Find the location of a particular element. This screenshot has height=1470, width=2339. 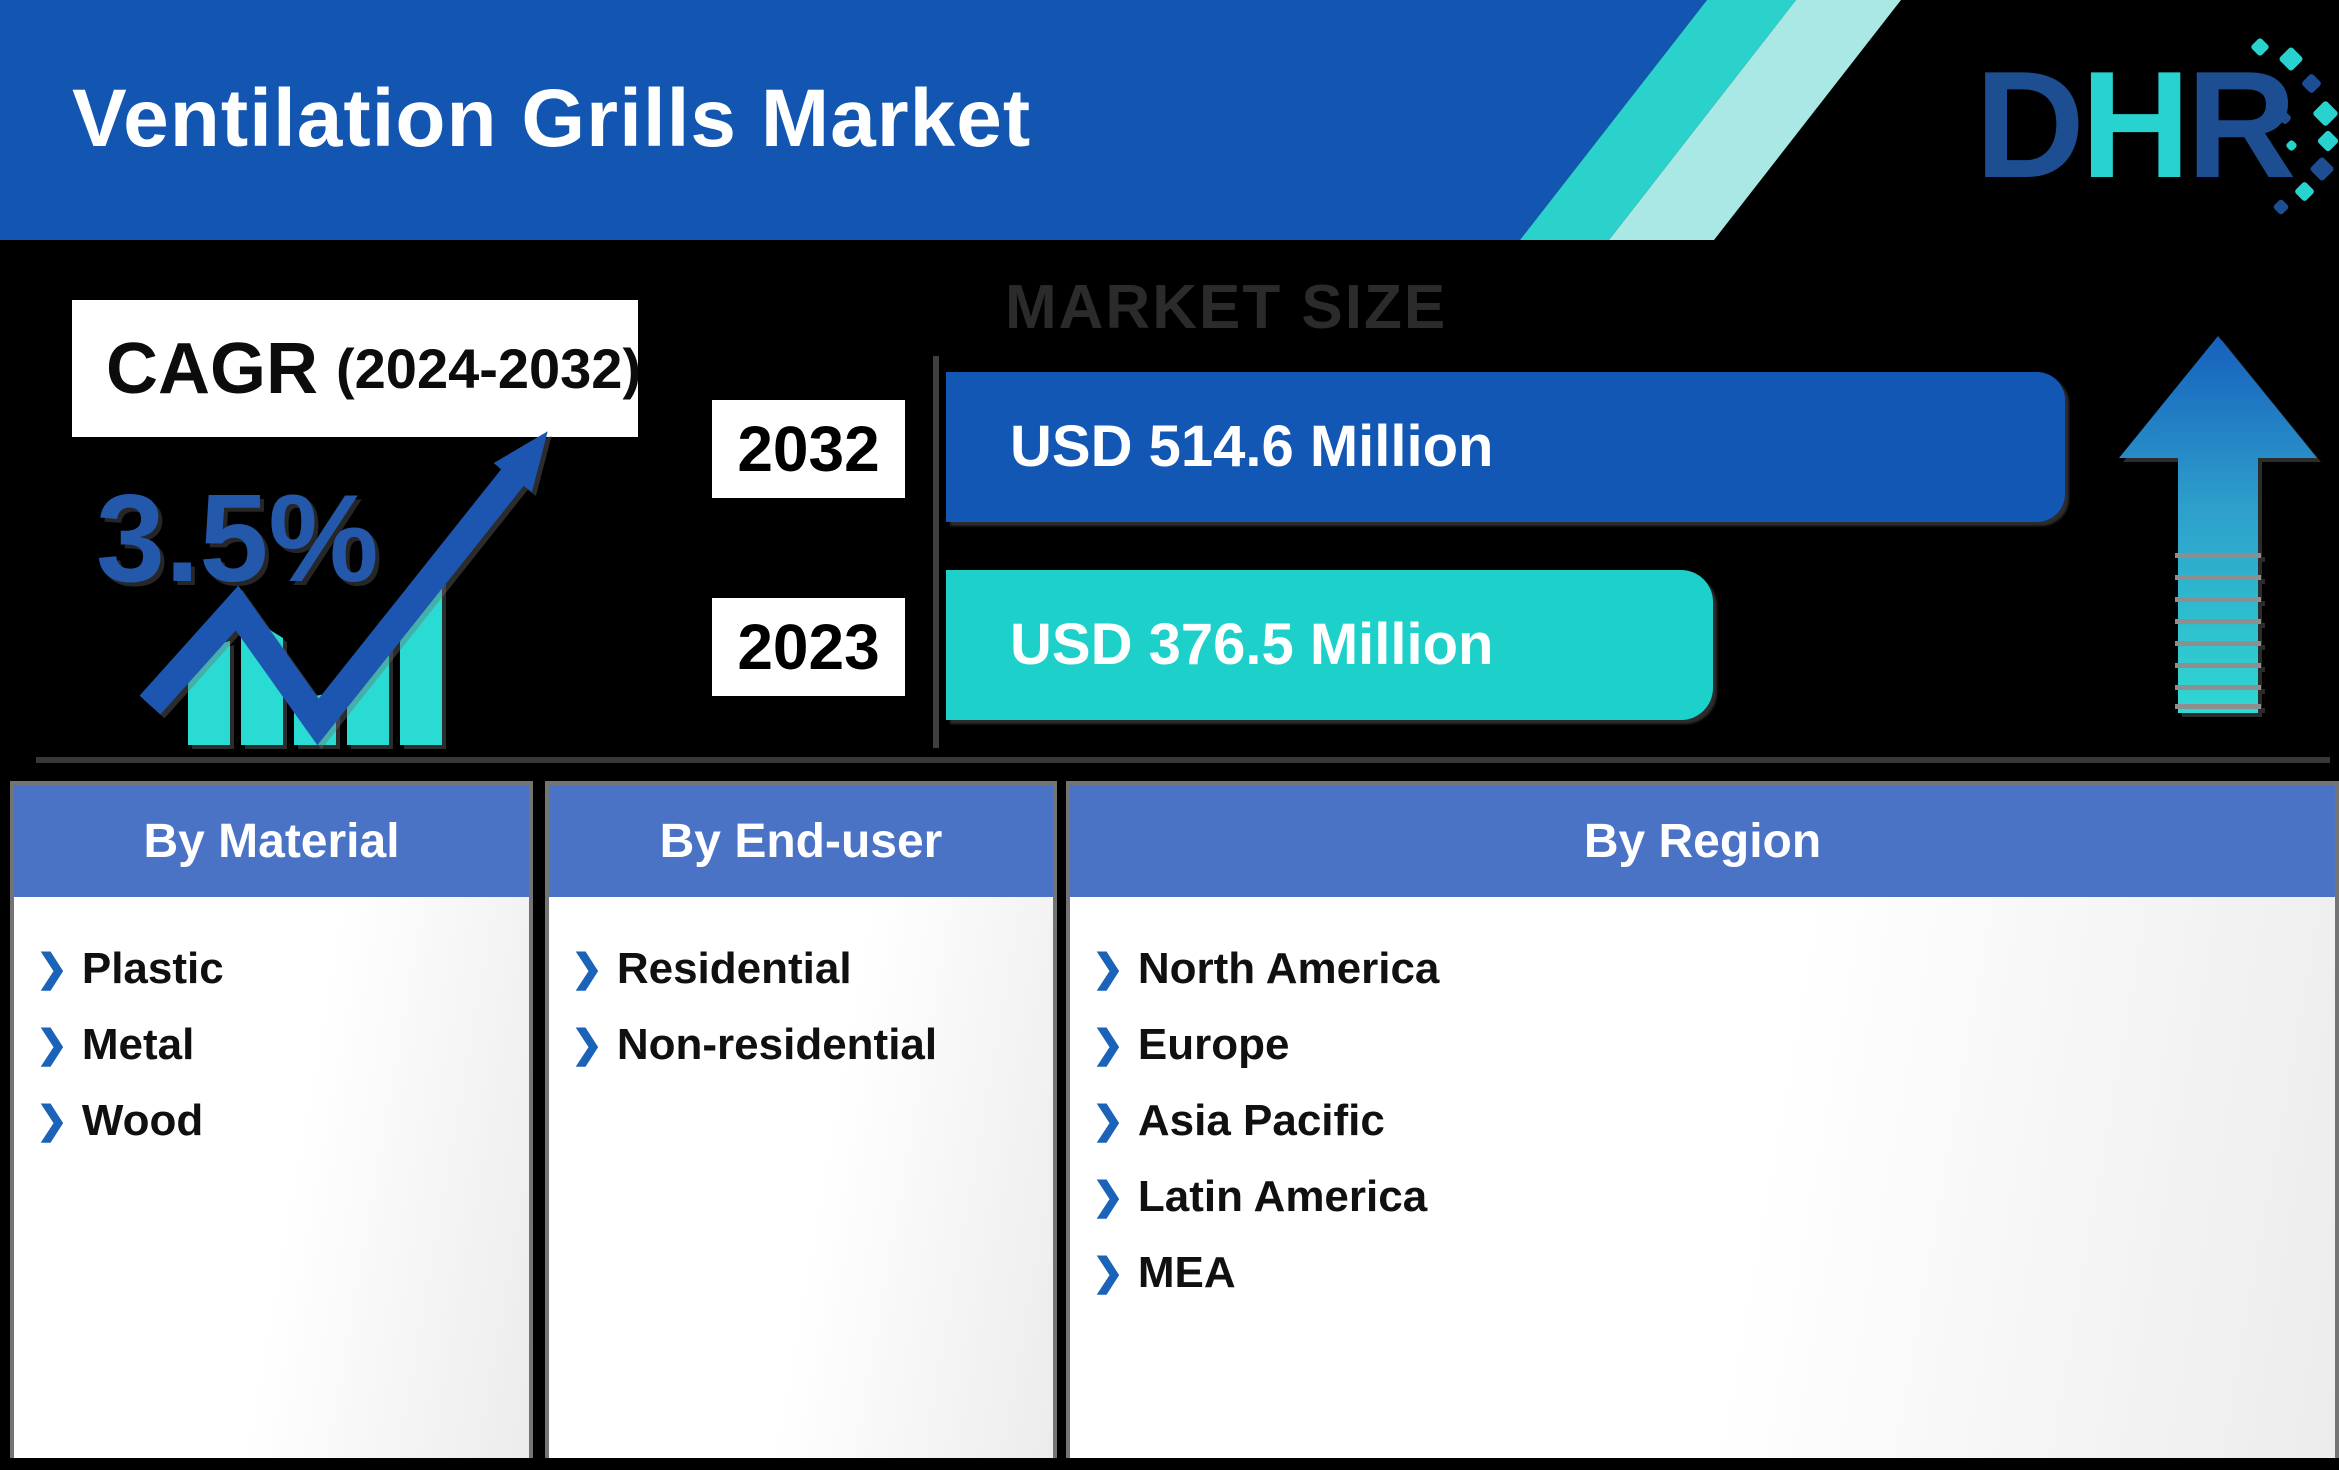

list-item: ❯ MEA is located at coordinates (1713, 1273).